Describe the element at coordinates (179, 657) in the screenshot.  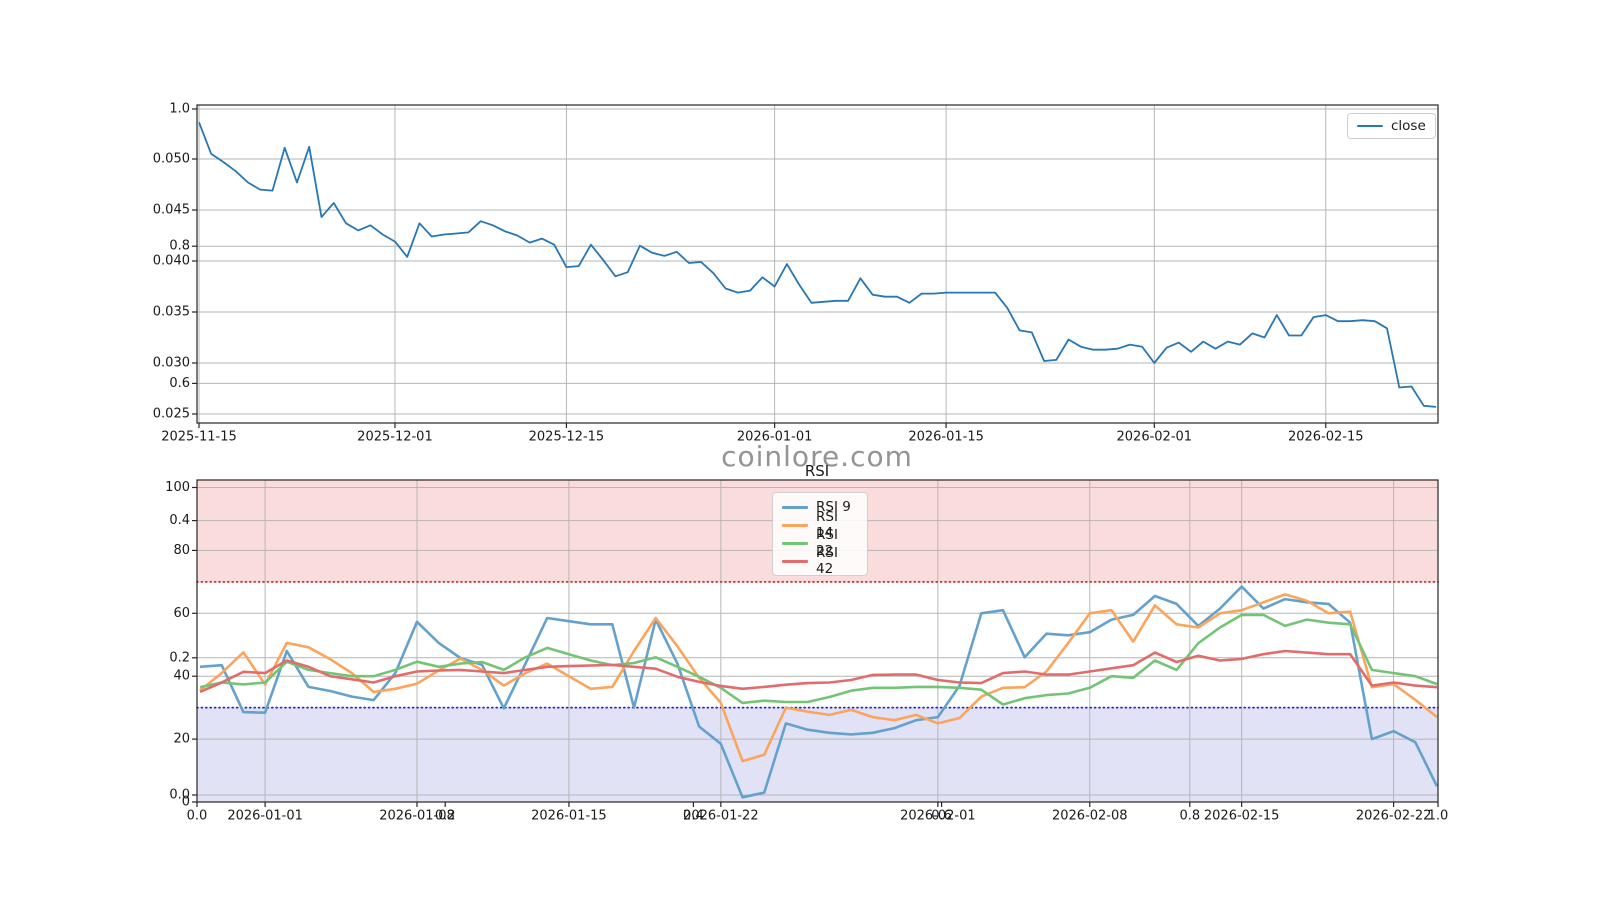
I see `figure-y-tick-label: 0.2` at that location.